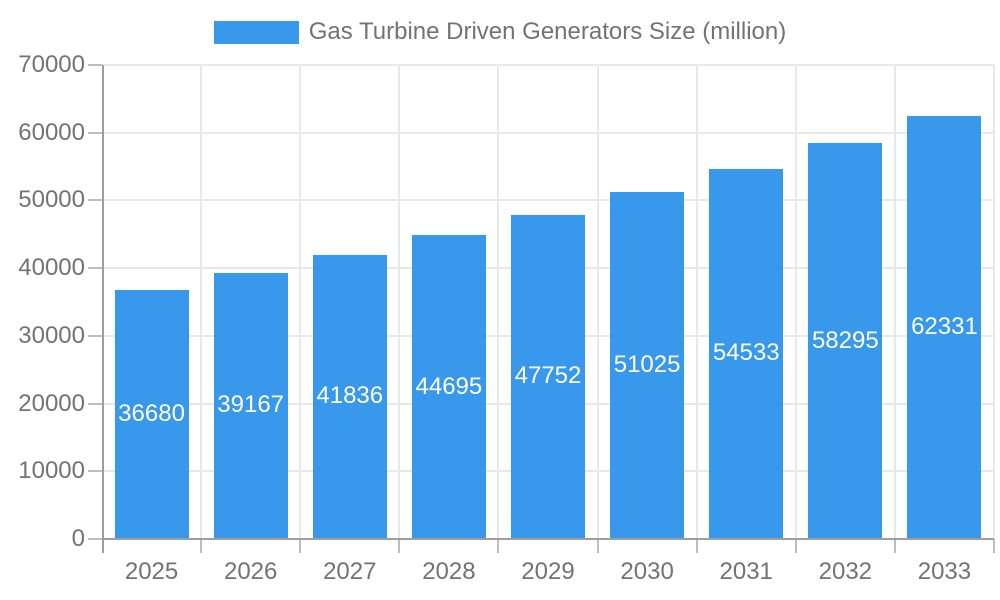  I want to click on bar: 47752, so click(548, 376).